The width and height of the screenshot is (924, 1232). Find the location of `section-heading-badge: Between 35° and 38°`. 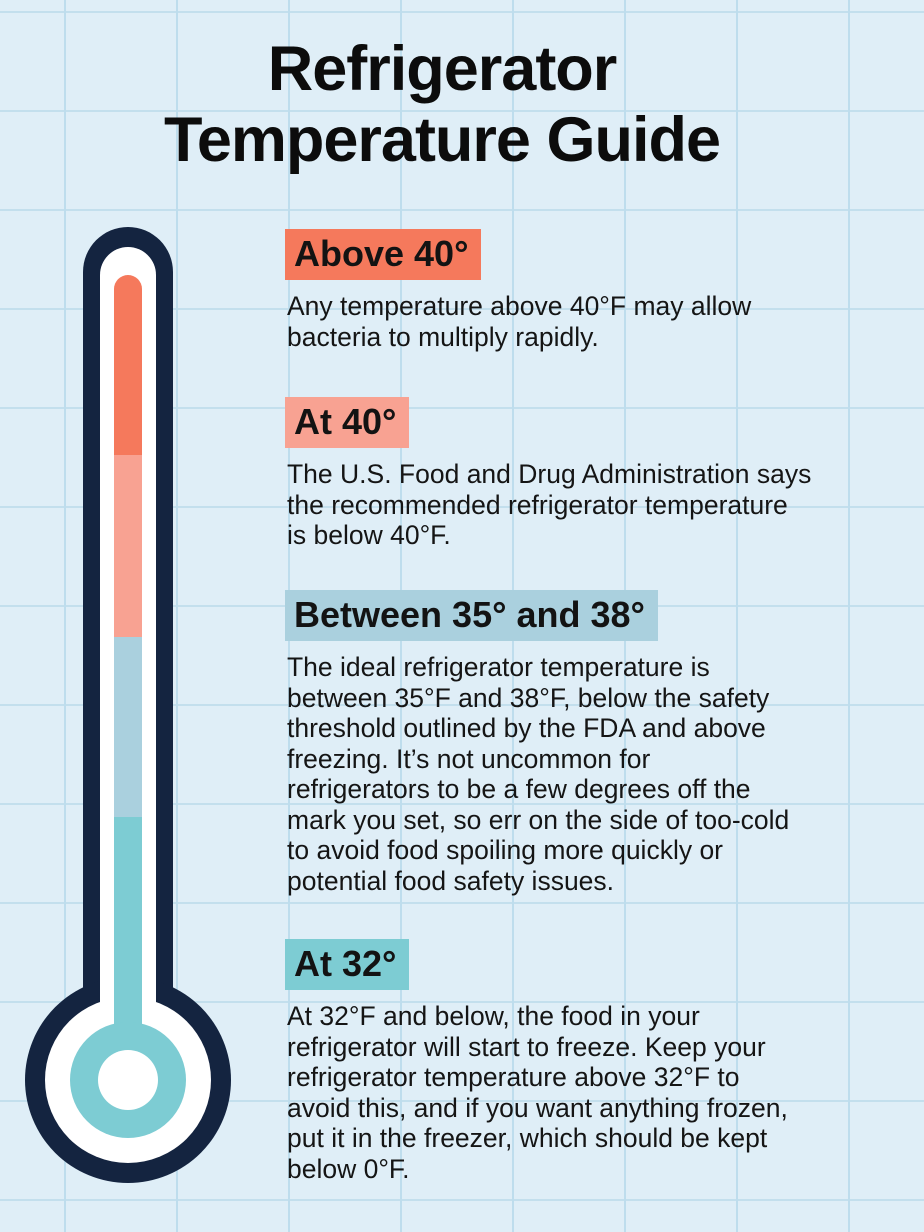

section-heading-badge: Between 35° and 38° is located at coordinates (471, 615).